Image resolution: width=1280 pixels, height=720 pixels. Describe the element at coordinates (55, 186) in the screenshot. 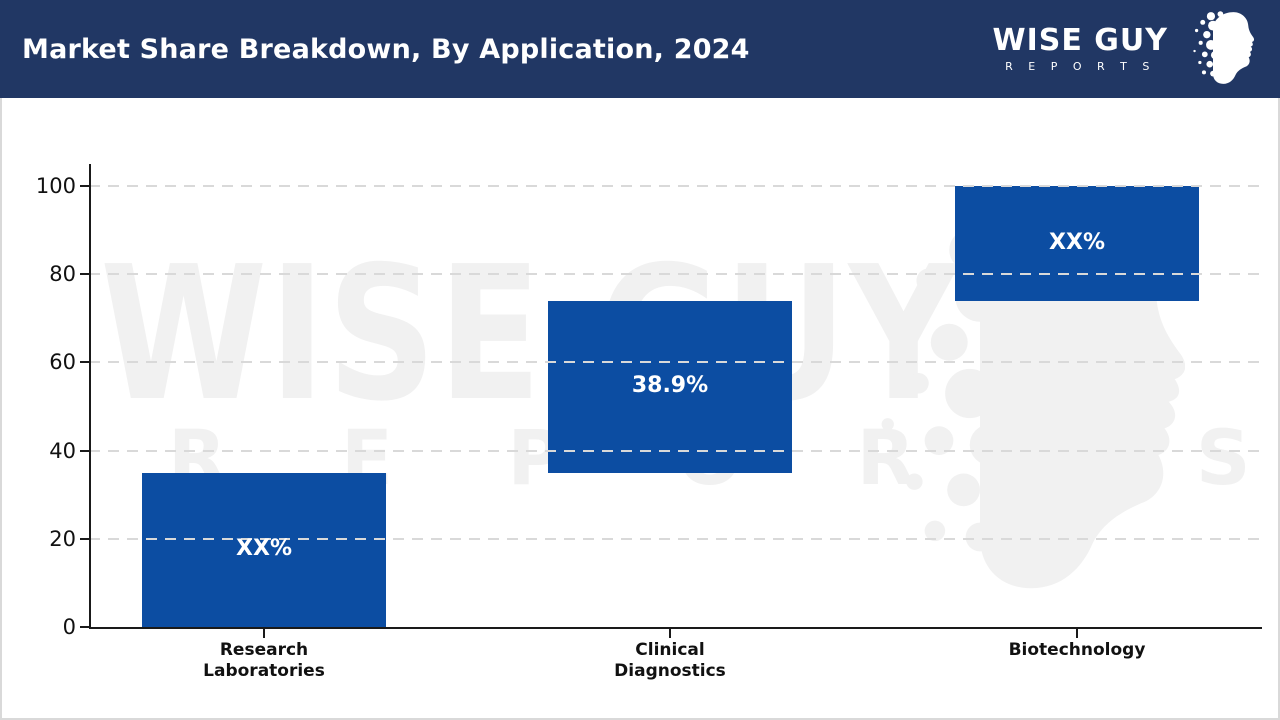

I see `y-tick-label: 100` at that location.